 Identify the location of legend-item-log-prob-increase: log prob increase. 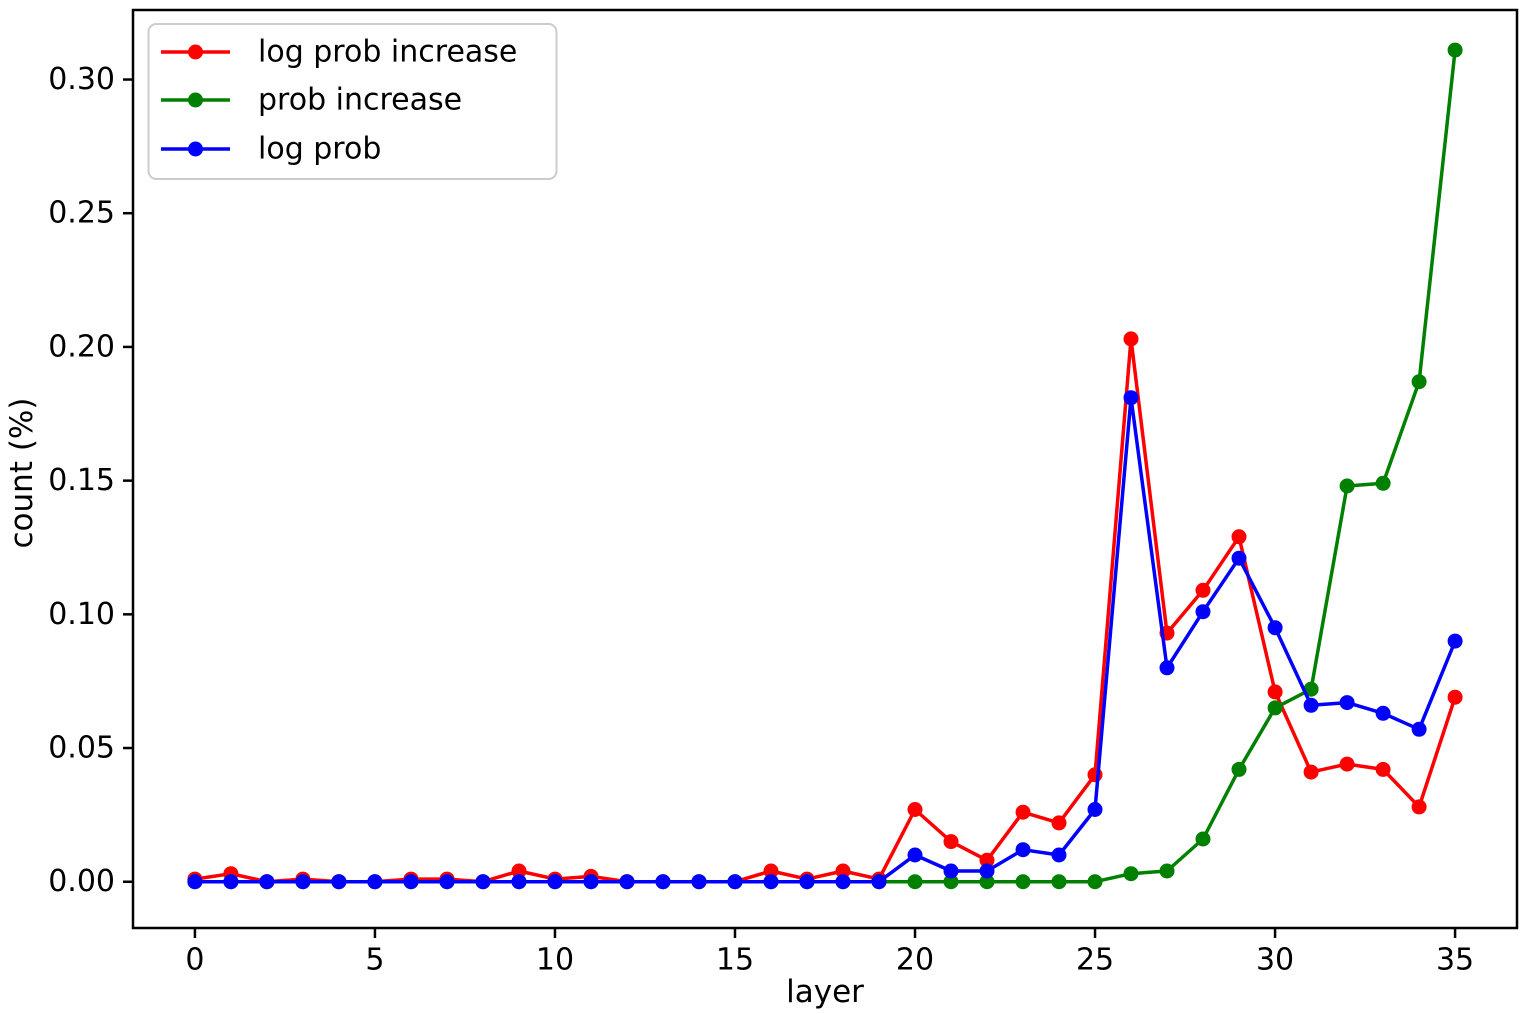
(339, 52).